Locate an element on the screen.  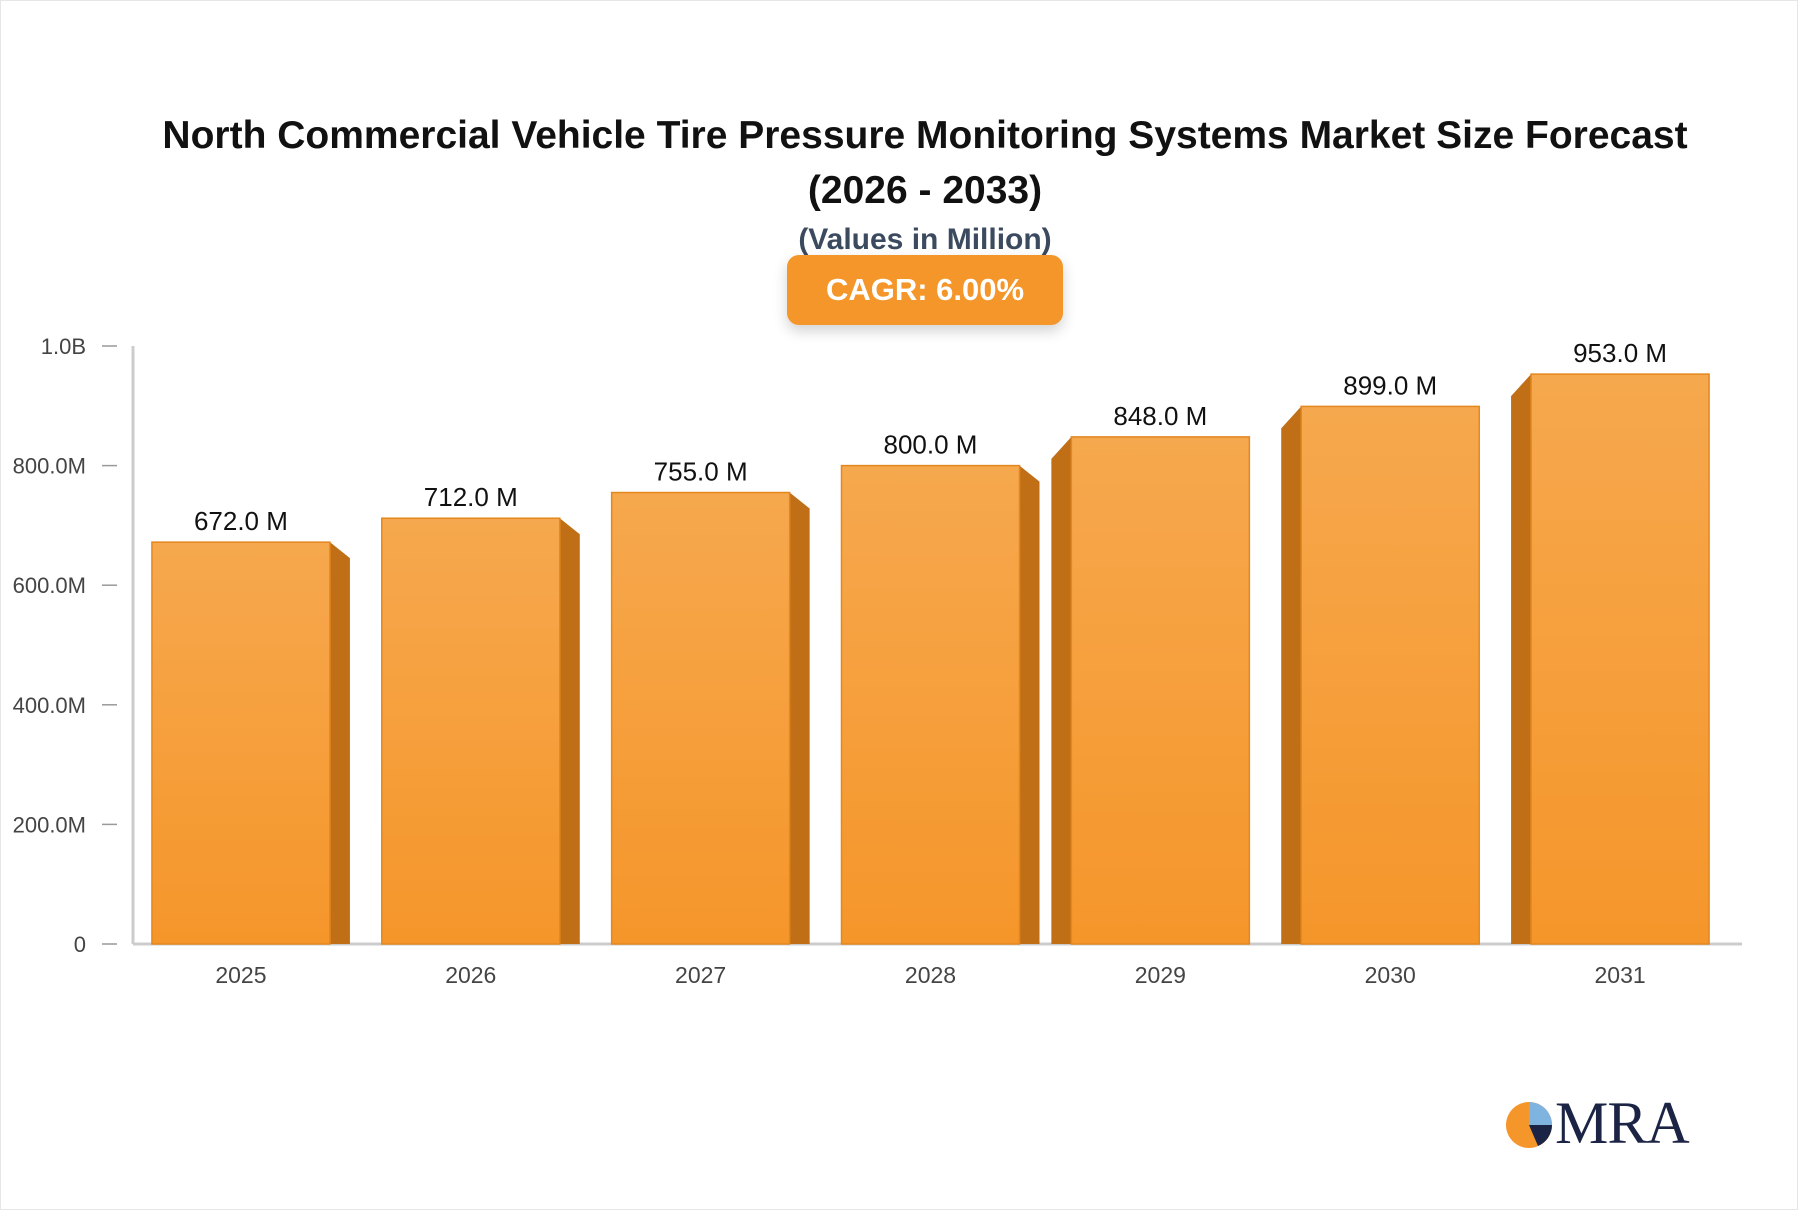
x-tick-label-2027: 2027 is located at coordinates (700, 975).